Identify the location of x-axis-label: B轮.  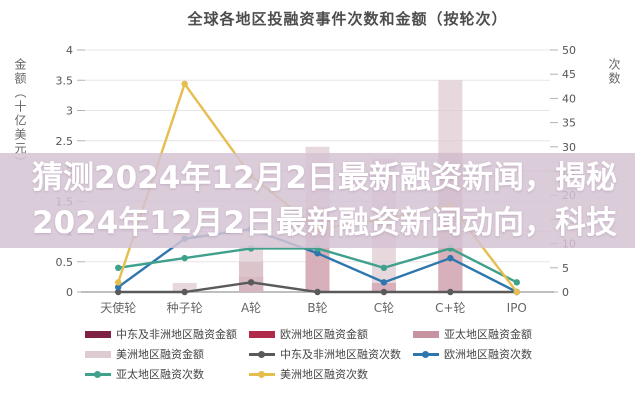
(317, 308).